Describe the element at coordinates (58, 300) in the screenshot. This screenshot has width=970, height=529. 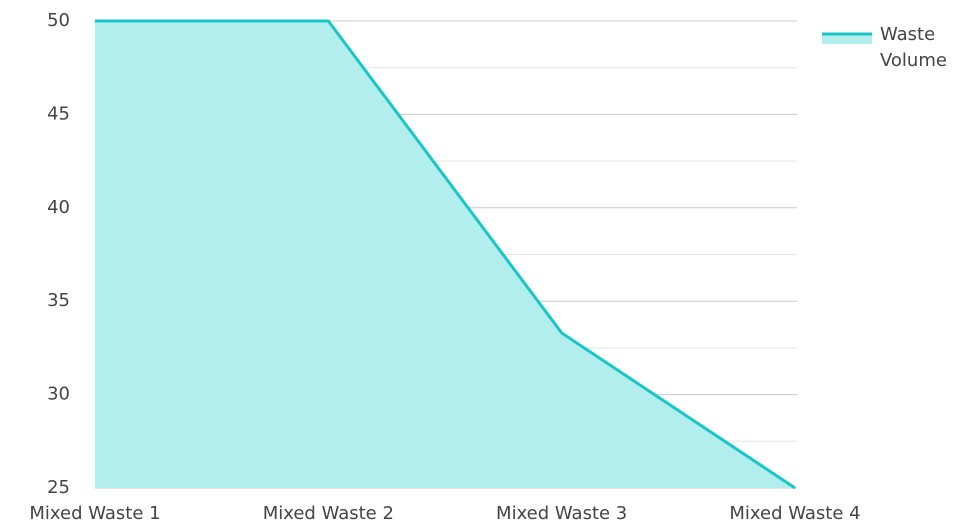
I see `y-tick-label: 35` at that location.